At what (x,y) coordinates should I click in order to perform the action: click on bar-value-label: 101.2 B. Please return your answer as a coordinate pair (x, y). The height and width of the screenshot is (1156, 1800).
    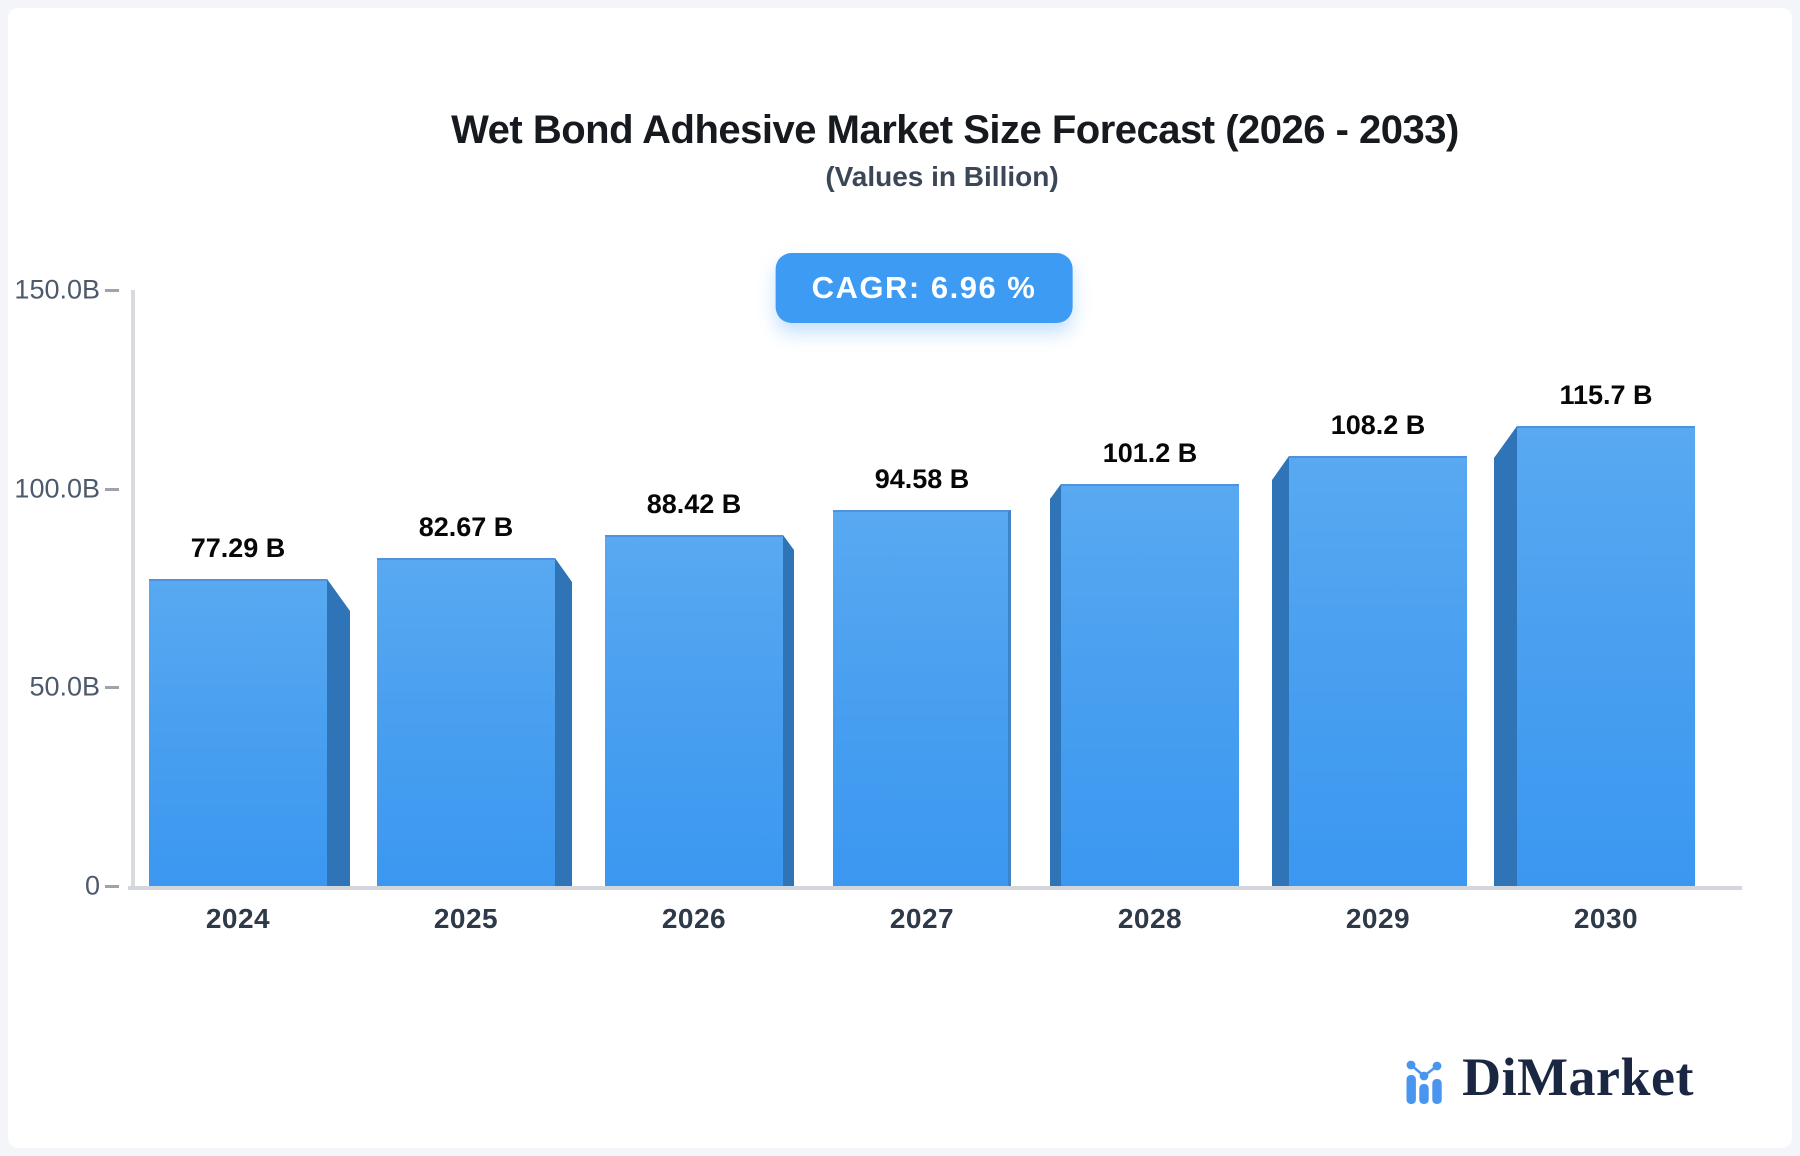
    Looking at the image, I should click on (1150, 453).